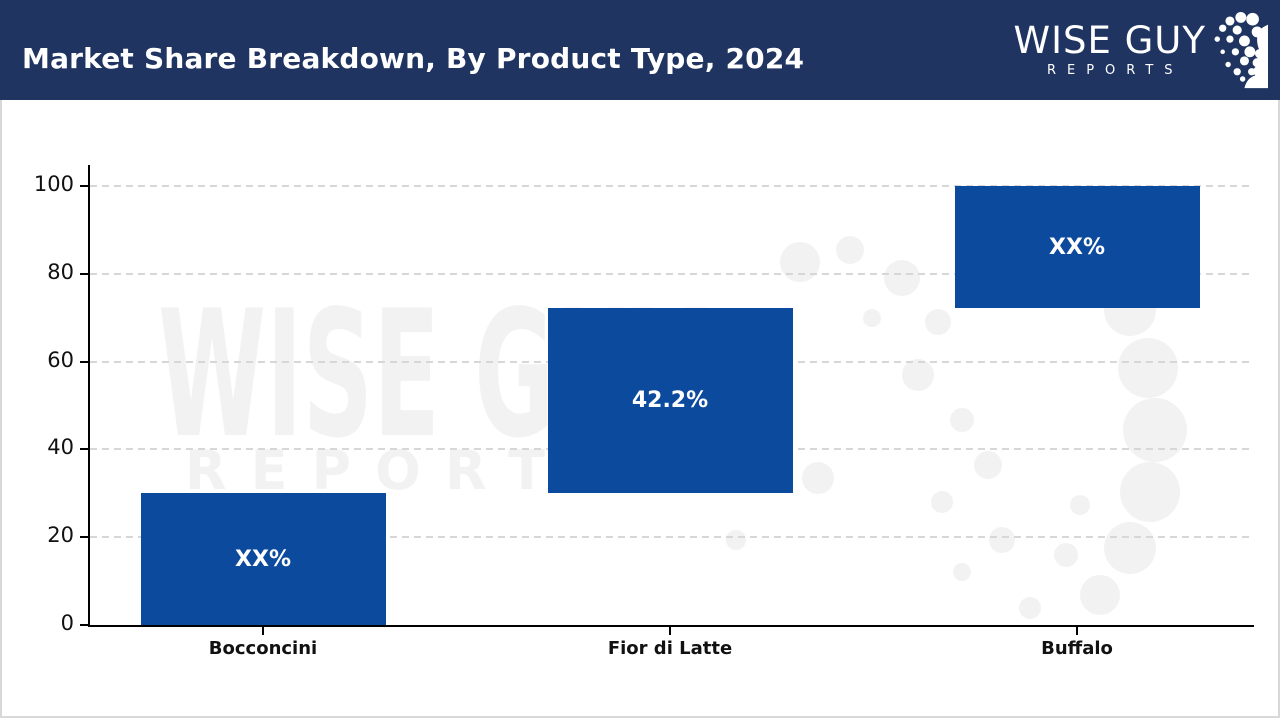 This screenshot has height=720, width=1280. Describe the element at coordinates (60, 271) in the screenshot. I see `y-tick-label-80: 80` at that location.